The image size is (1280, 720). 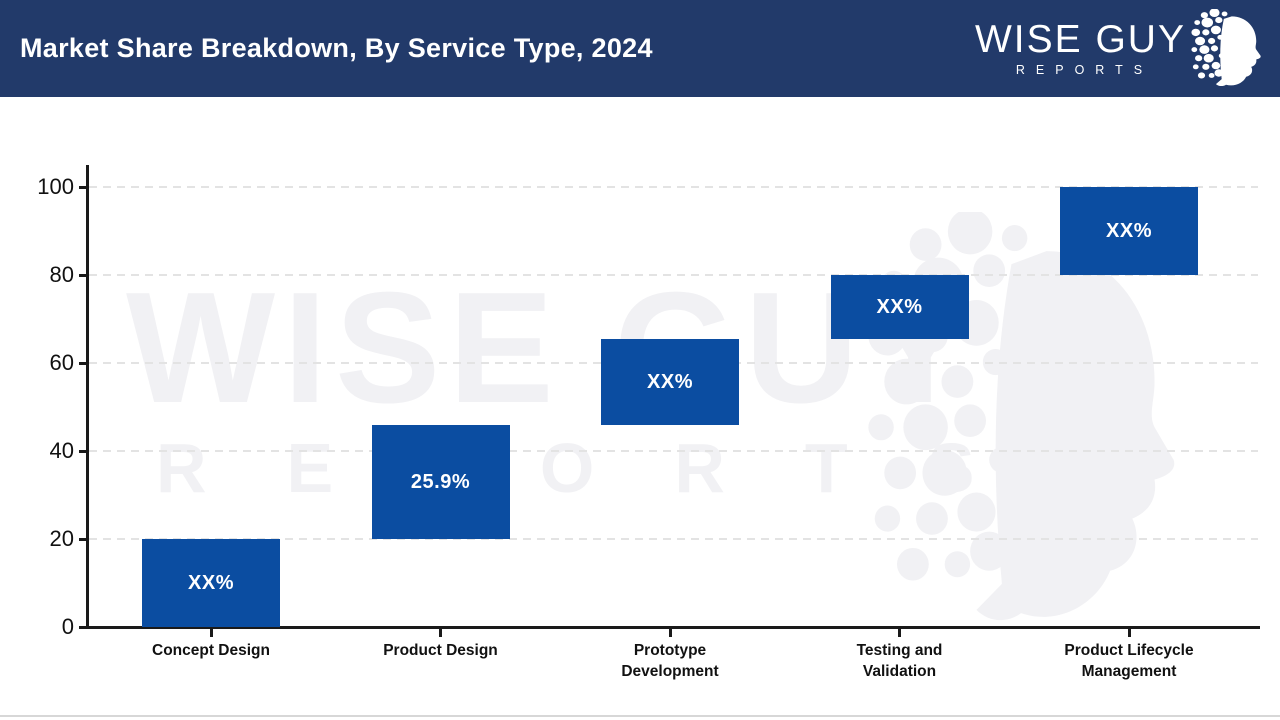 What do you see at coordinates (1226, 47) in the screenshot?
I see `logo-head-icon` at bounding box center [1226, 47].